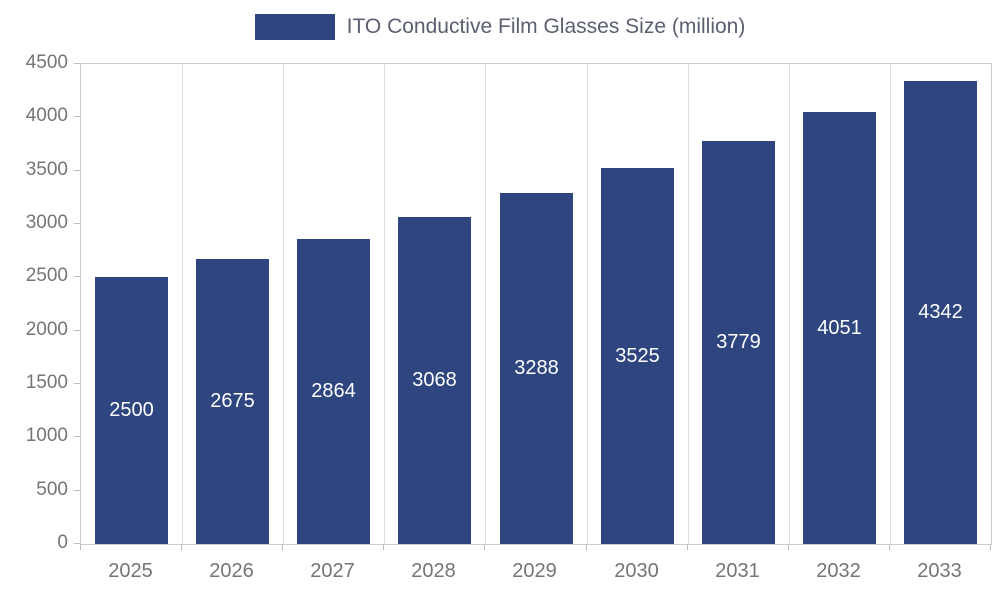 This screenshot has height=600, width=1000. I want to click on bar-value-label: 4051, so click(839, 327).